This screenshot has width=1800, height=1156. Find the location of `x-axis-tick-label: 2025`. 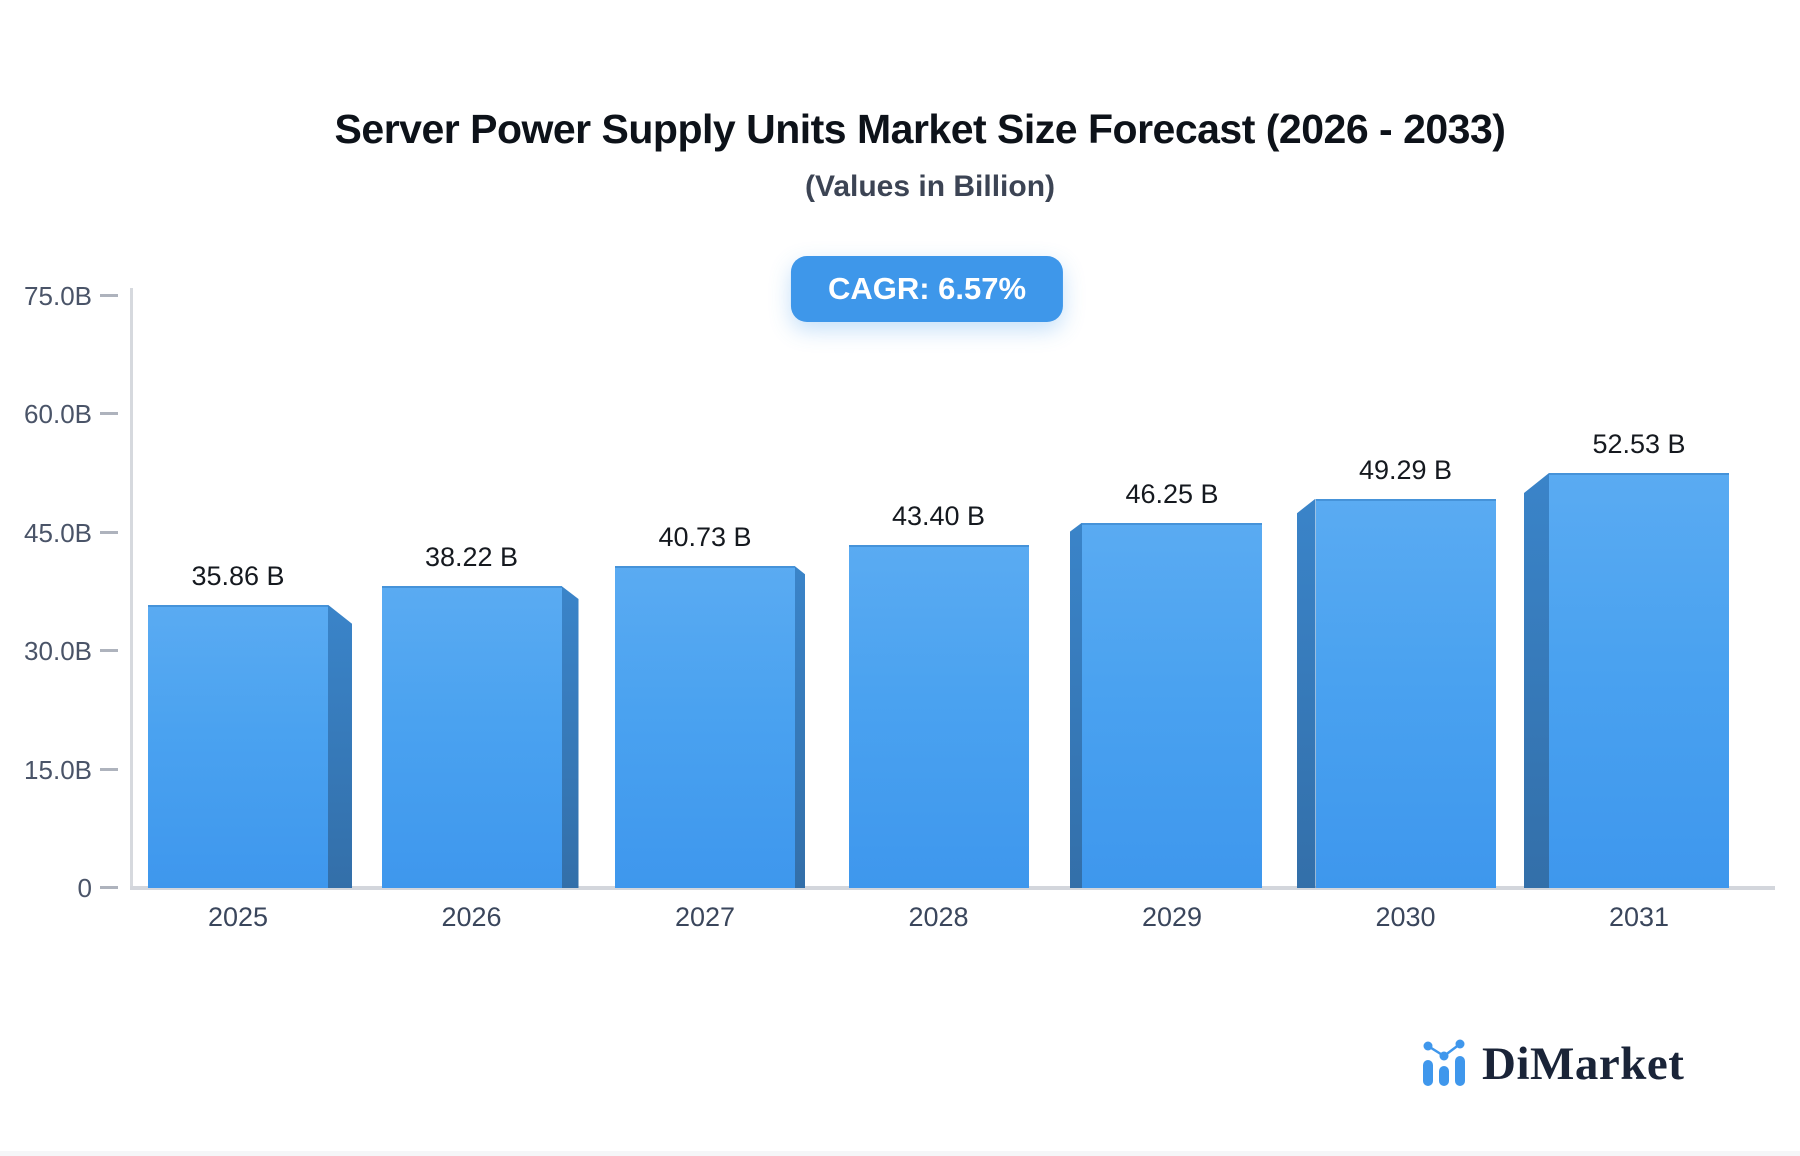

x-axis-tick-label: 2025 is located at coordinates (238, 917).